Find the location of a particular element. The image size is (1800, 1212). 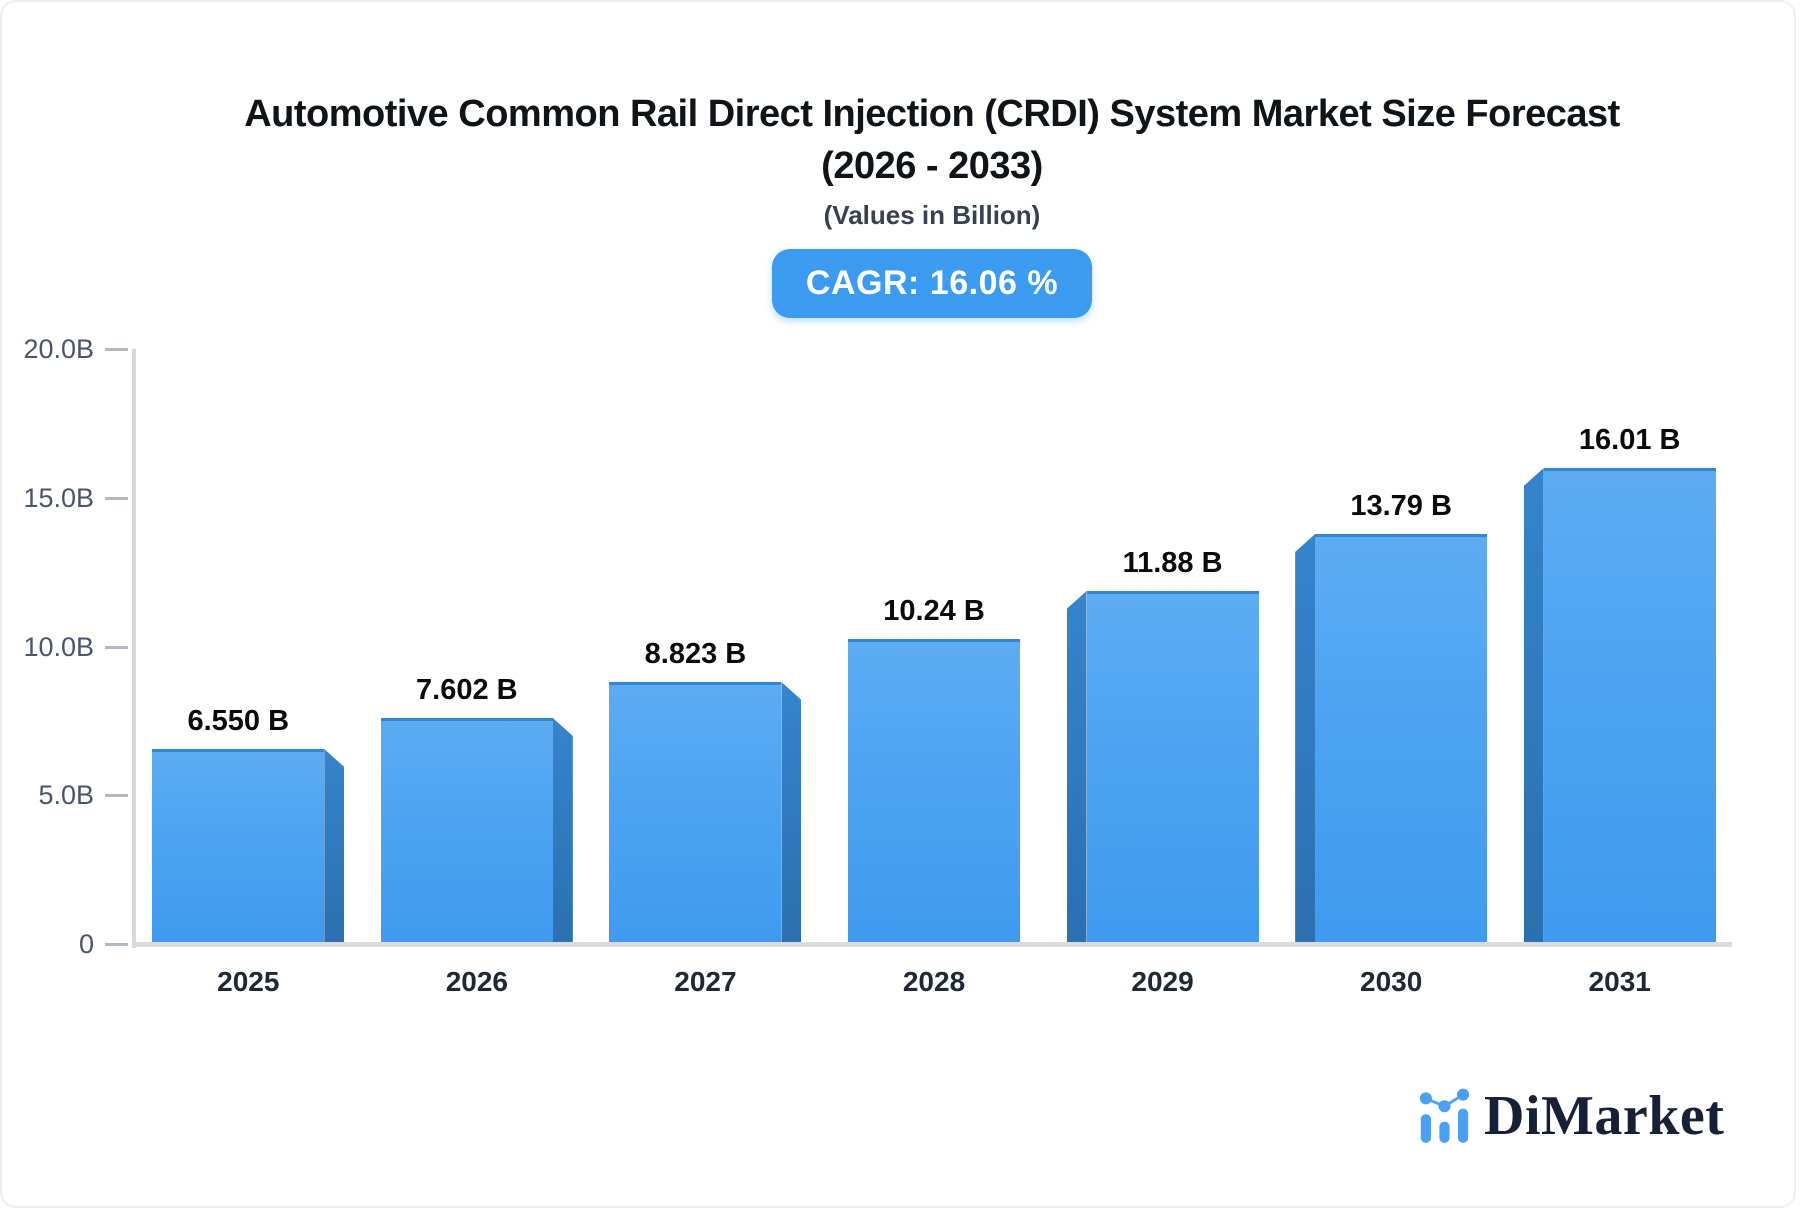

bar-side-2029 is located at coordinates (1076, 767).